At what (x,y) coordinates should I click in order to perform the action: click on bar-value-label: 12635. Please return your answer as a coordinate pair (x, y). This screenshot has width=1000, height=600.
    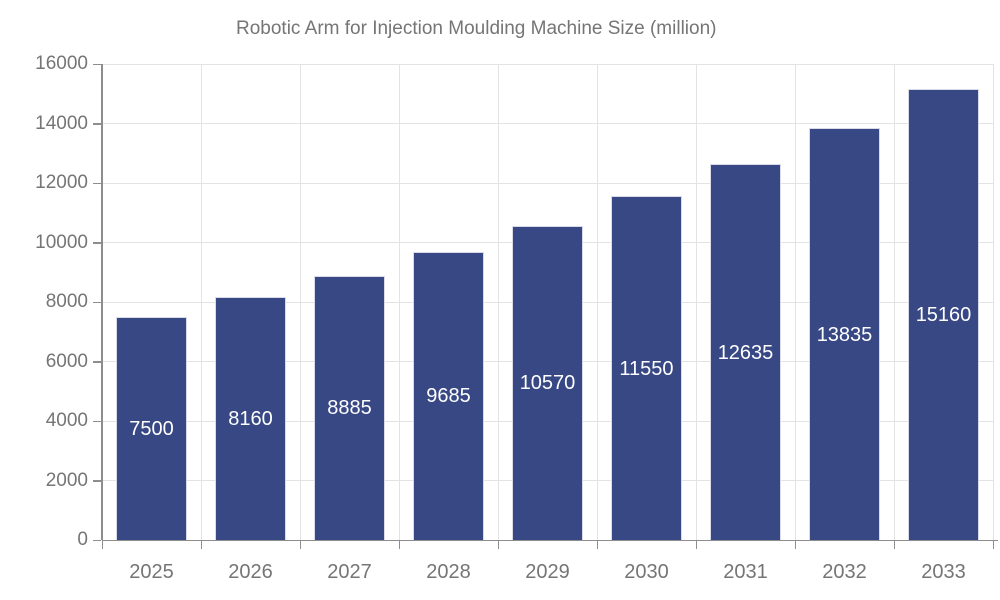
    Looking at the image, I should click on (745, 352).